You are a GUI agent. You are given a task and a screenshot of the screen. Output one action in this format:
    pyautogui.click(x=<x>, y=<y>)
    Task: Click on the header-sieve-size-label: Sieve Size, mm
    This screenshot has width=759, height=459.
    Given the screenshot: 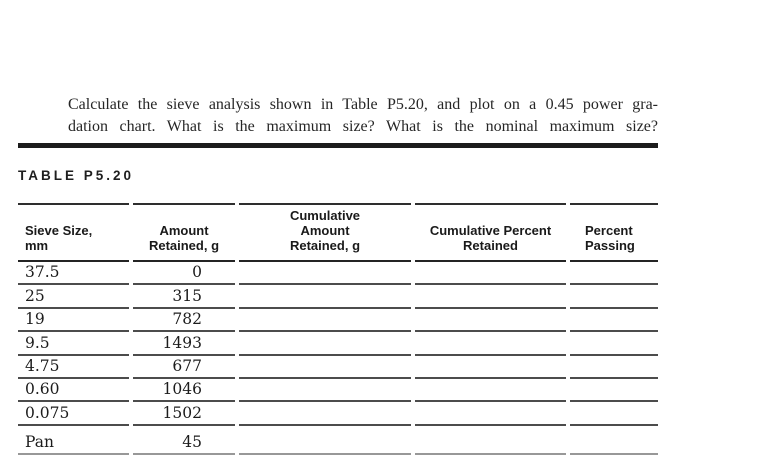 What is the action you would take?
    pyautogui.click(x=59, y=238)
    